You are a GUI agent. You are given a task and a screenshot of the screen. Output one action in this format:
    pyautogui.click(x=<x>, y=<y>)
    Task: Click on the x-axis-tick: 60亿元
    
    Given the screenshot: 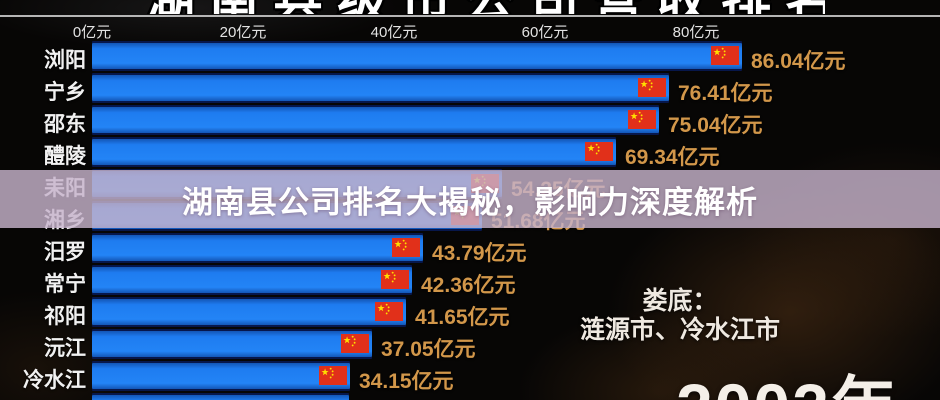 What is the action you would take?
    pyautogui.click(x=545, y=32)
    